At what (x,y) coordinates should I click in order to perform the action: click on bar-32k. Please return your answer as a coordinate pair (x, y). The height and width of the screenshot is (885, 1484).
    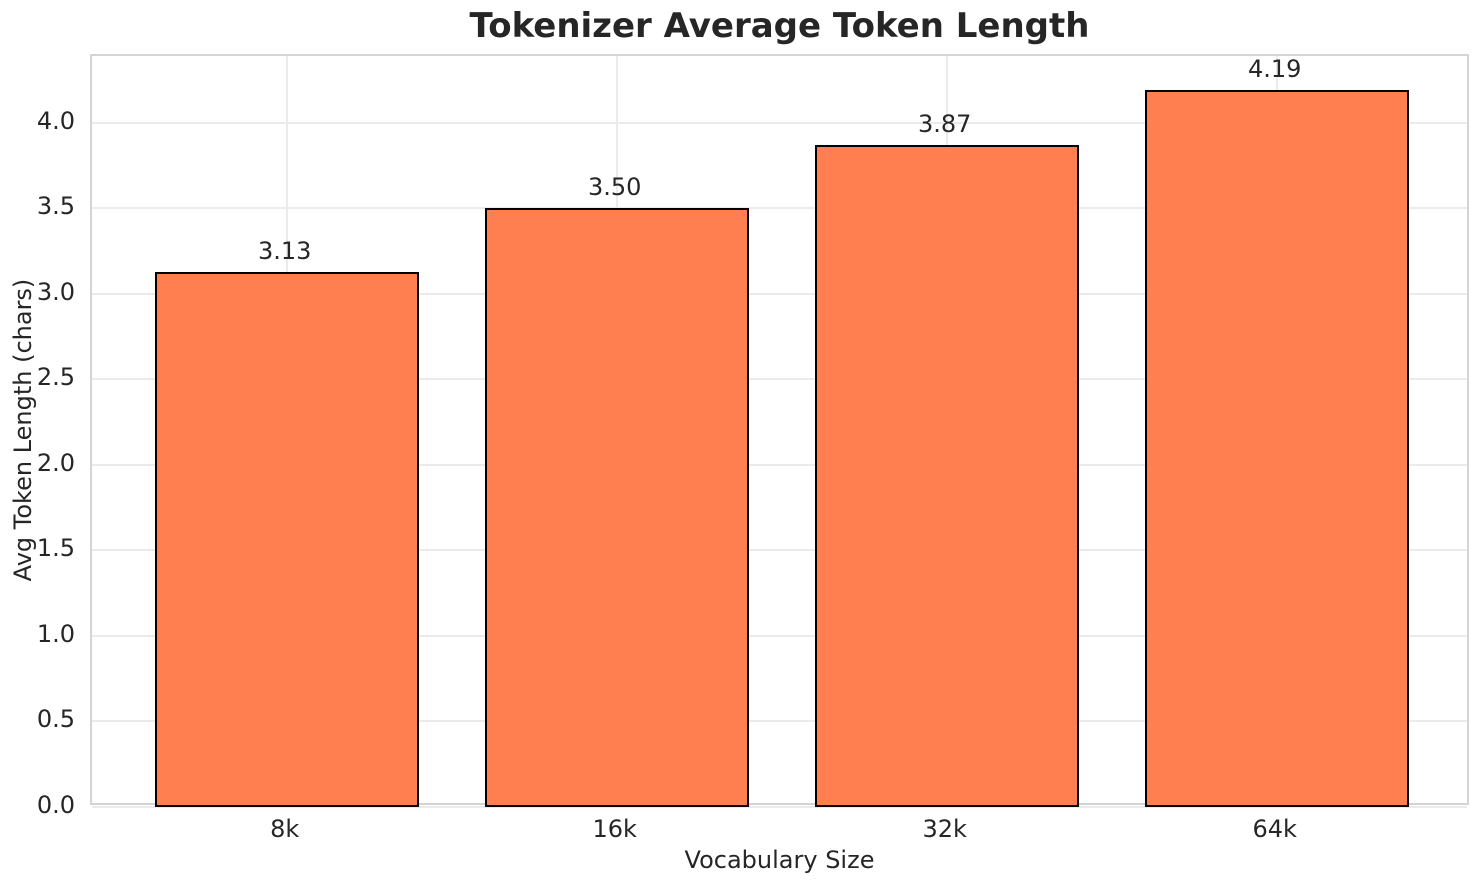
    Looking at the image, I should click on (946, 475).